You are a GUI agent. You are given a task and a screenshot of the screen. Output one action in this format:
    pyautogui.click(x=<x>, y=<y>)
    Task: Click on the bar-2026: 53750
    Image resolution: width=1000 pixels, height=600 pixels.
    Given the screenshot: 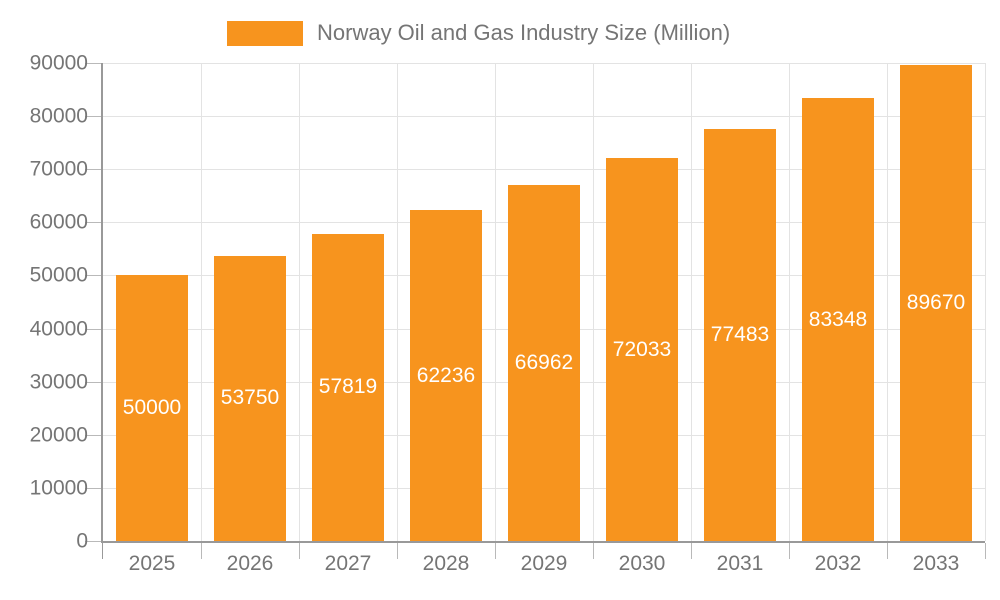 What is the action you would take?
    pyautogui.click(x=250, y=398)
    